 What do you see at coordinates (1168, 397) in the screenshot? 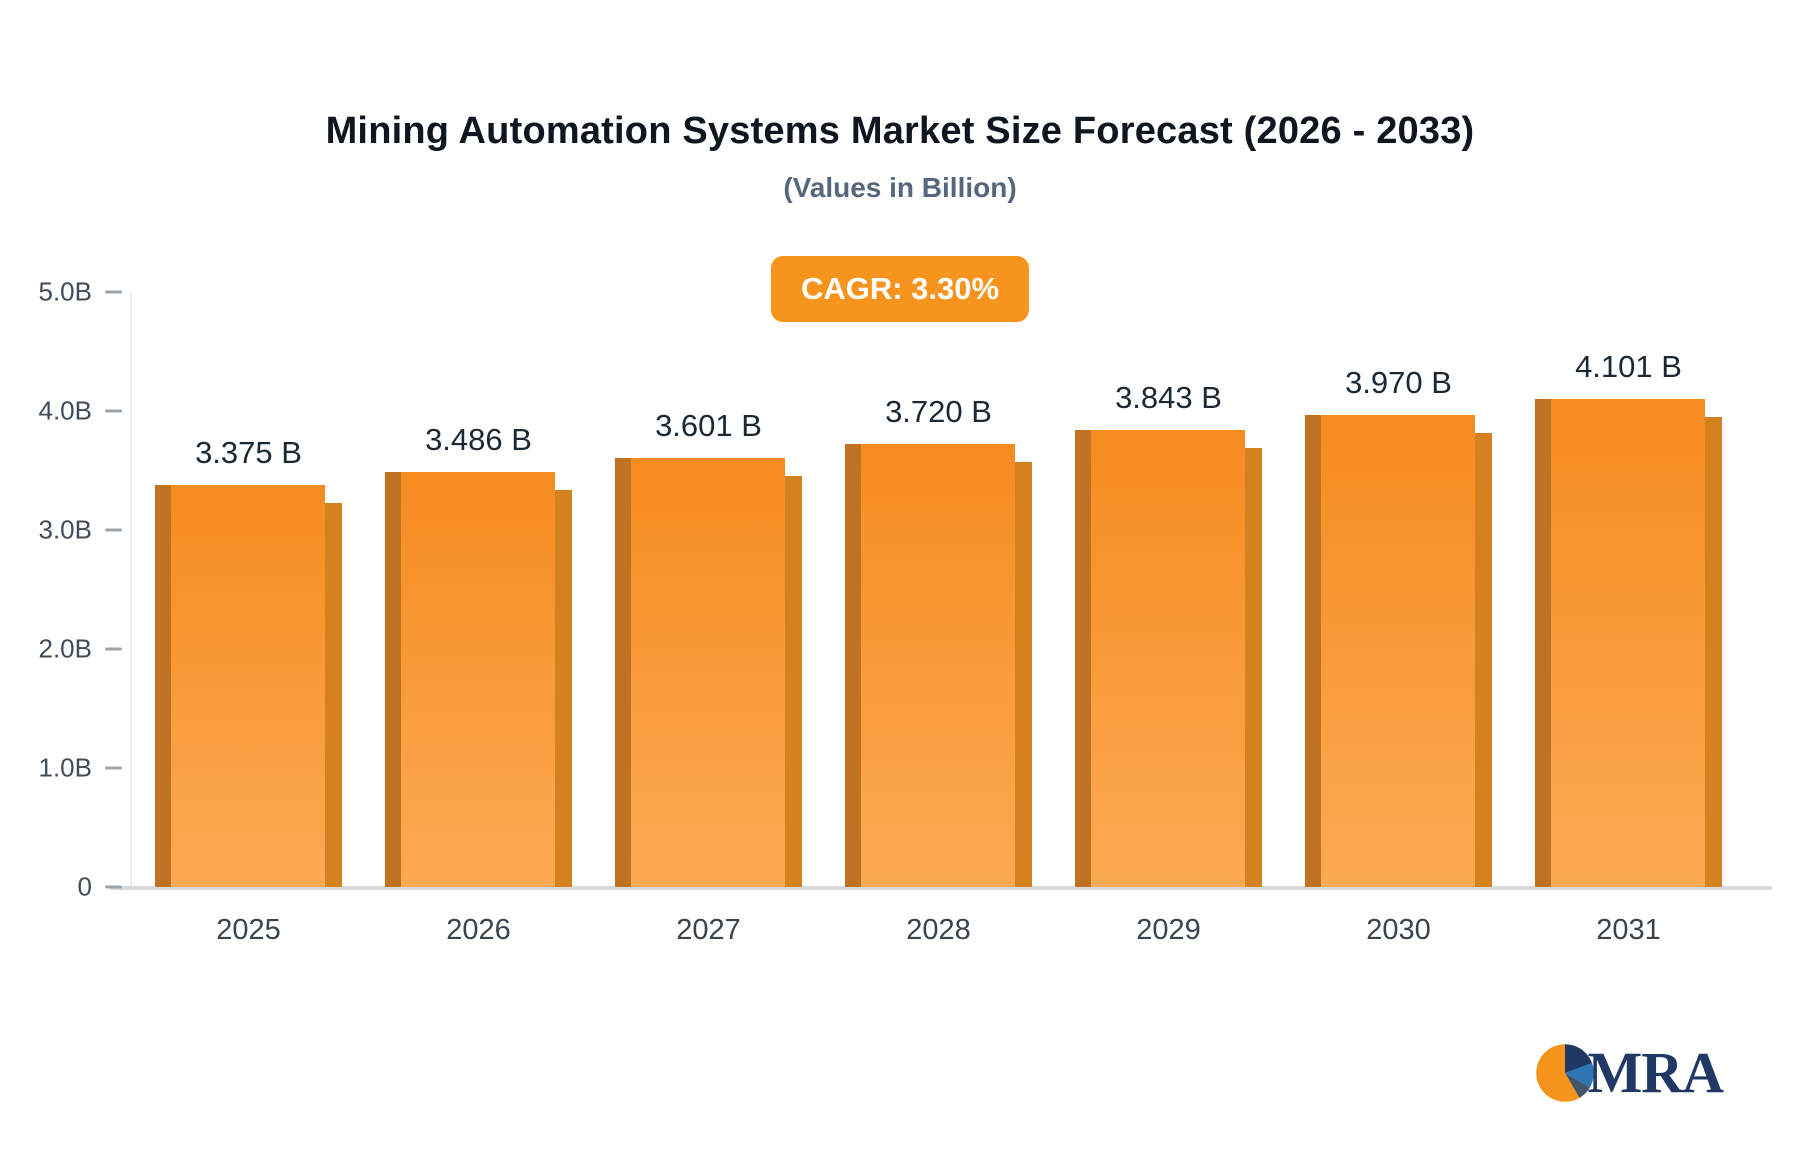
I see `bar-value-label: 3.843 B` at bounding box center [1168, 397].